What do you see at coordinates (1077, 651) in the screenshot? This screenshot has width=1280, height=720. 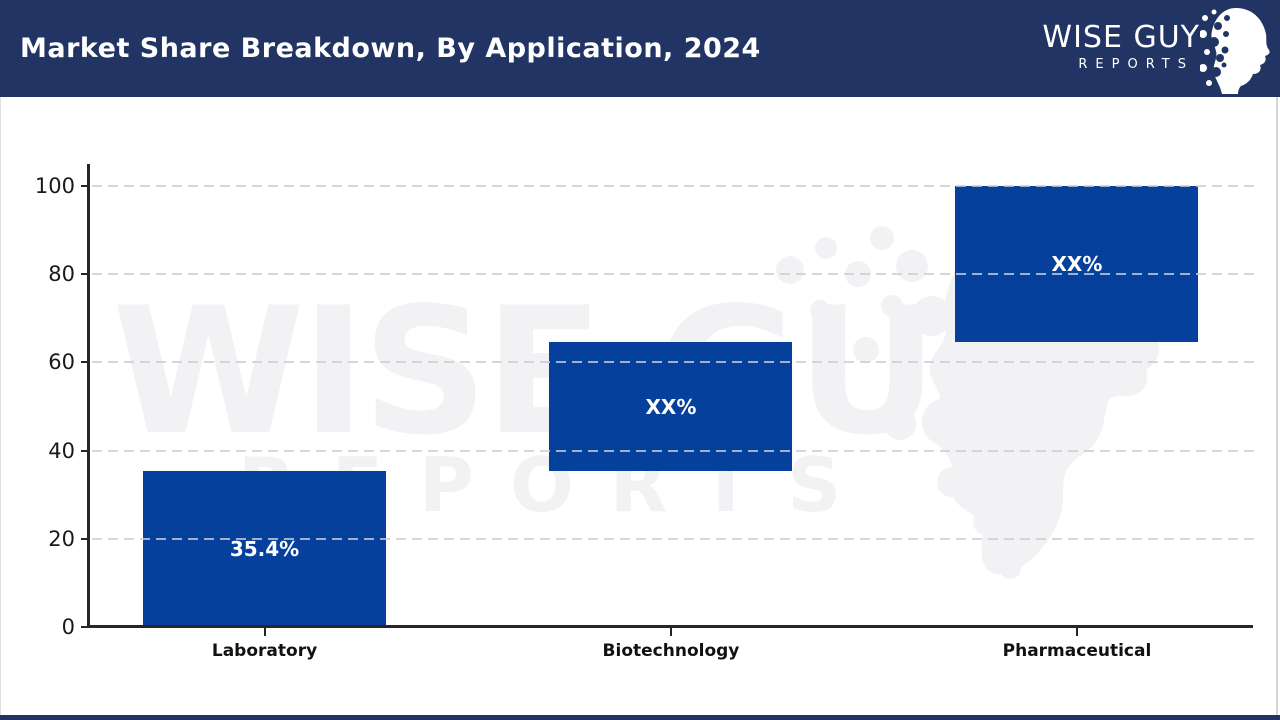 I see `x-axis-label-pharmaceutical: Pharmaceutical` at bounding box center [1077, 651].